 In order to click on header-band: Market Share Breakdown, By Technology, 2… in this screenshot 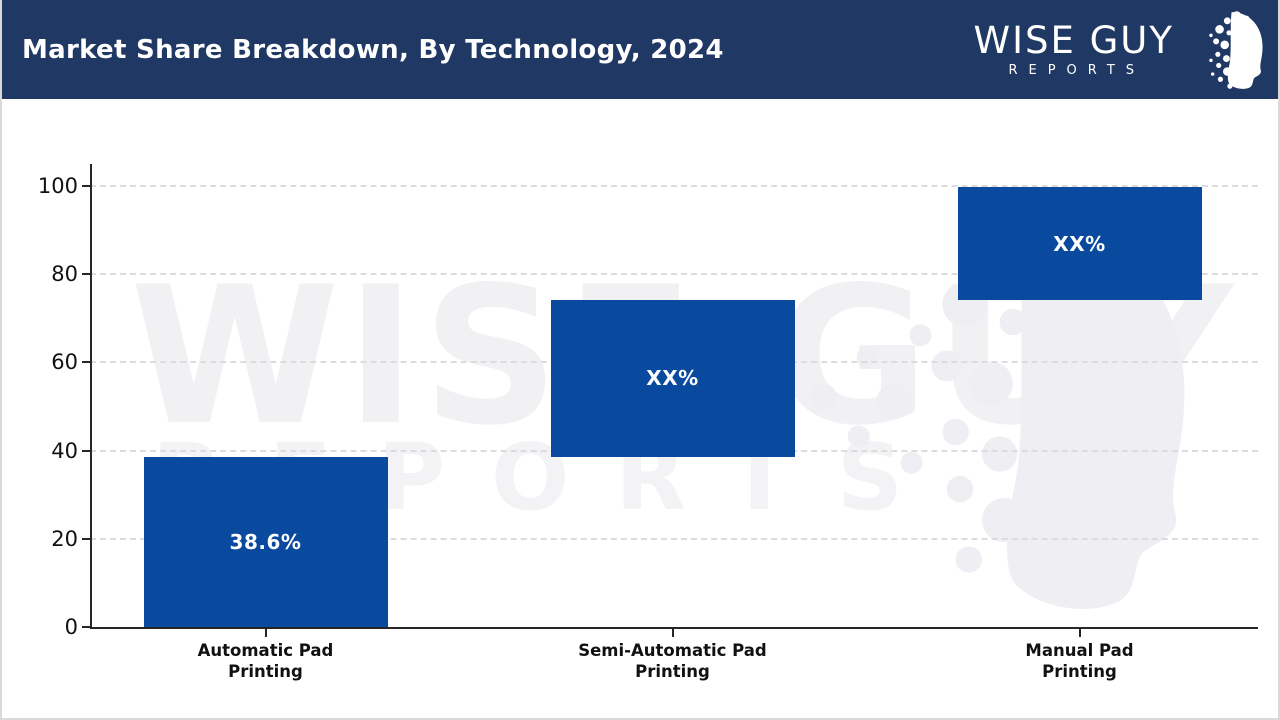, I will do `click(640, 49)`.